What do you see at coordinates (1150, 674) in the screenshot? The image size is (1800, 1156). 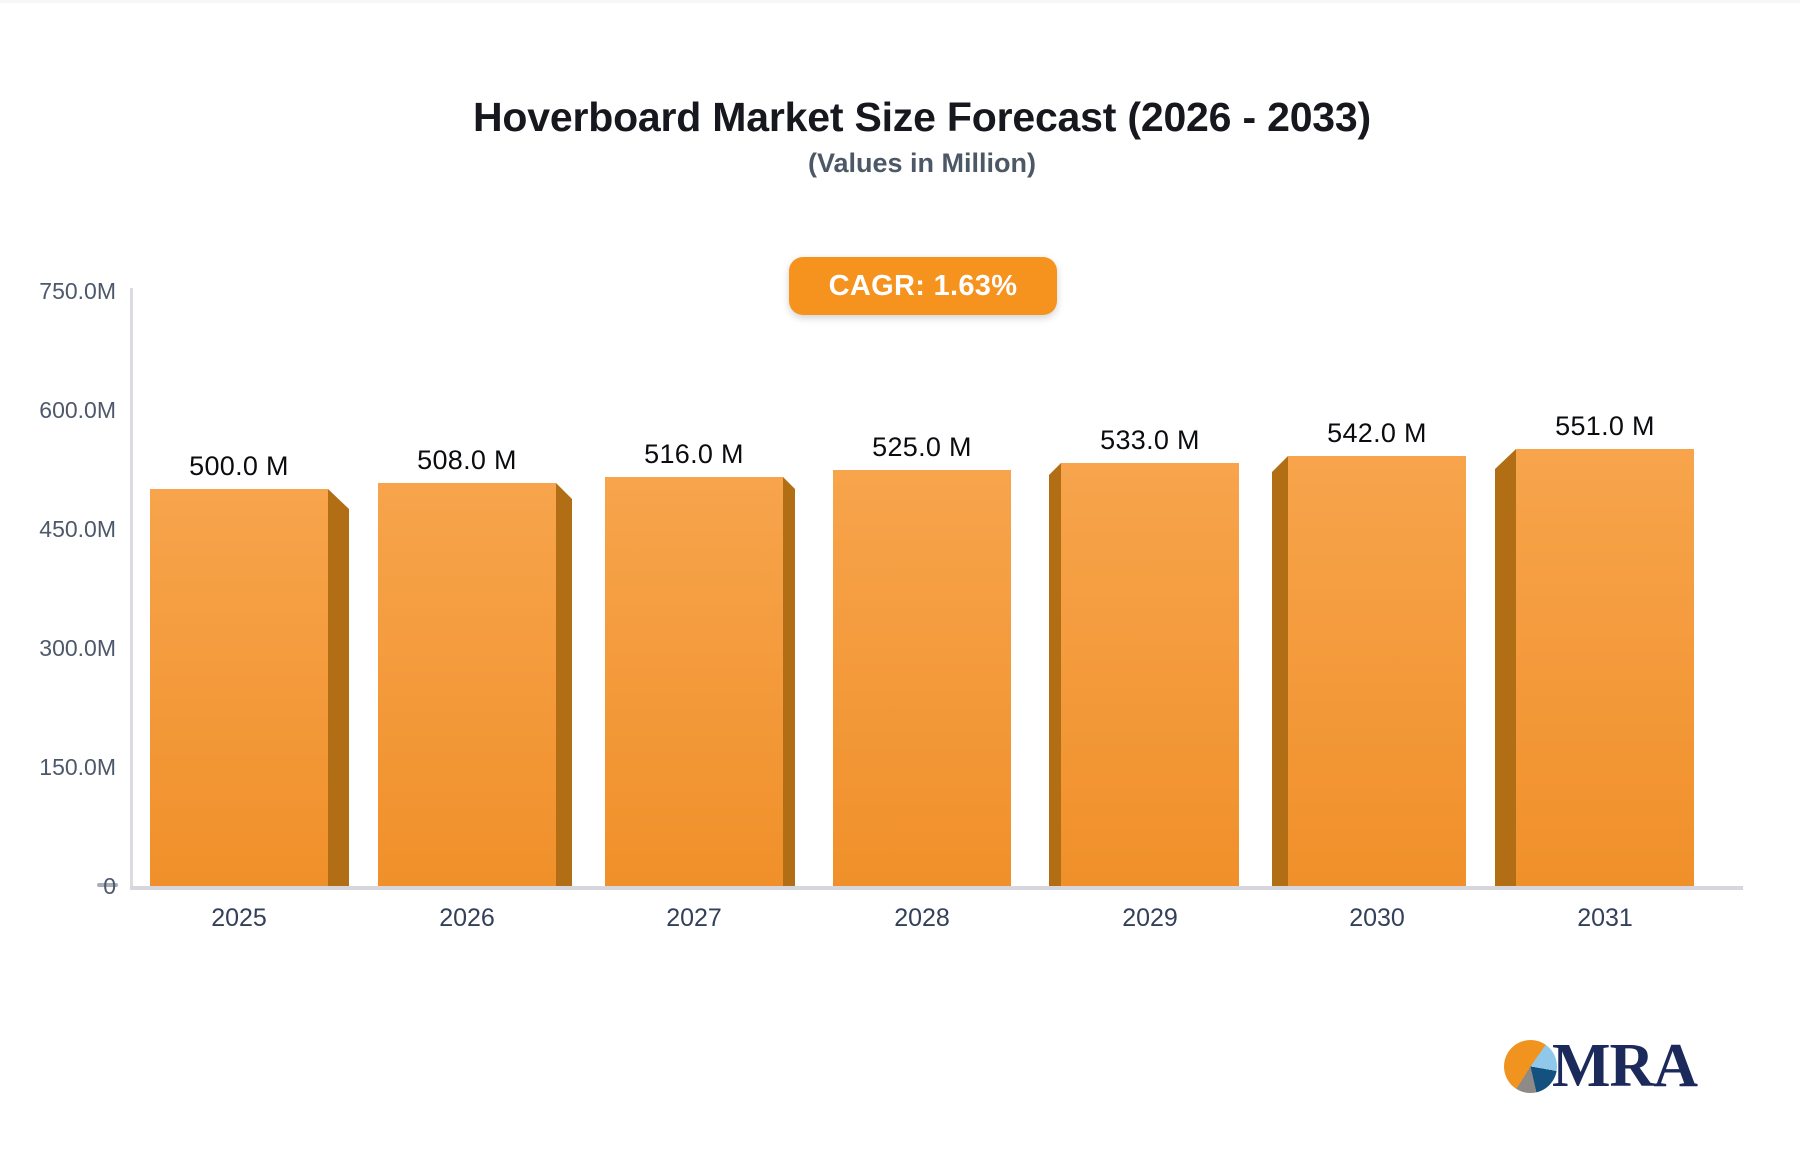 I see `bar-2029` at bounding box center [1150, 674].